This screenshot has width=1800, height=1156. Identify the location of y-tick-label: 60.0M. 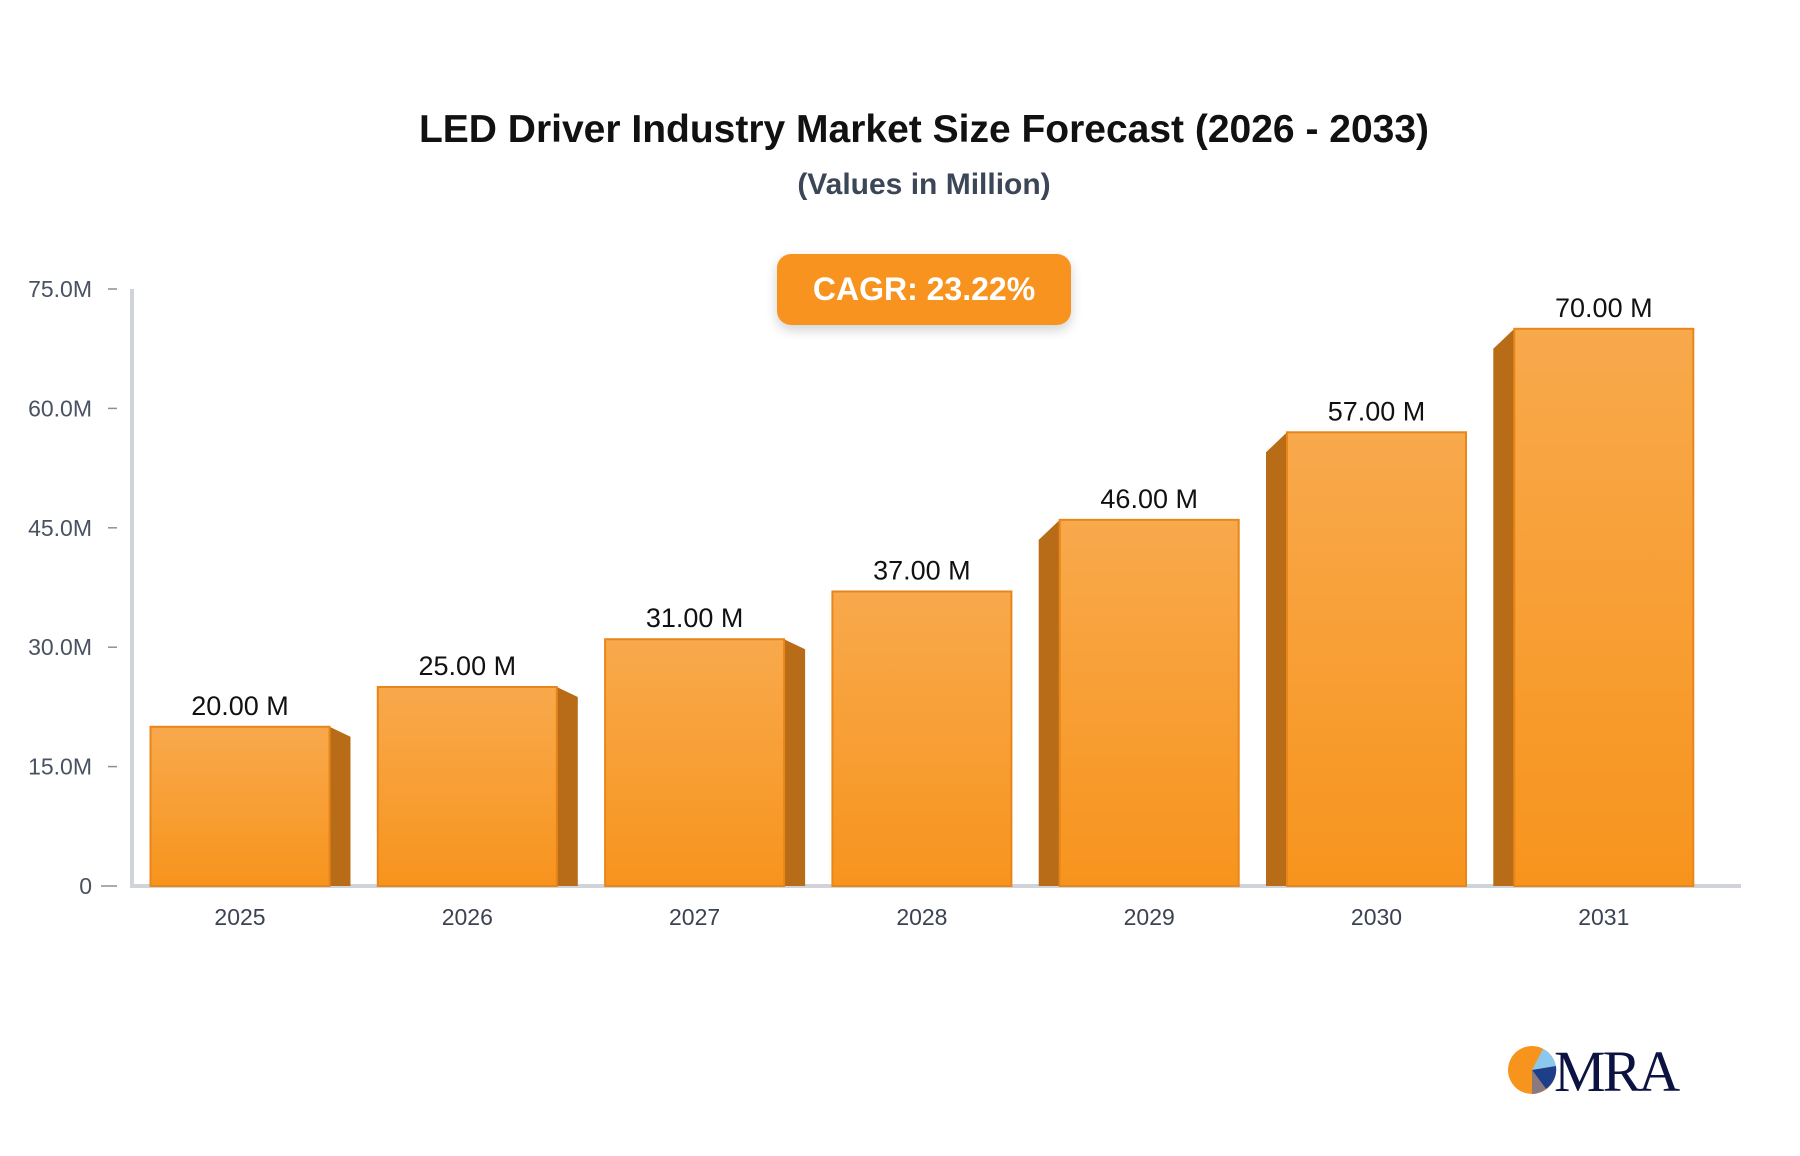
(60, 408).